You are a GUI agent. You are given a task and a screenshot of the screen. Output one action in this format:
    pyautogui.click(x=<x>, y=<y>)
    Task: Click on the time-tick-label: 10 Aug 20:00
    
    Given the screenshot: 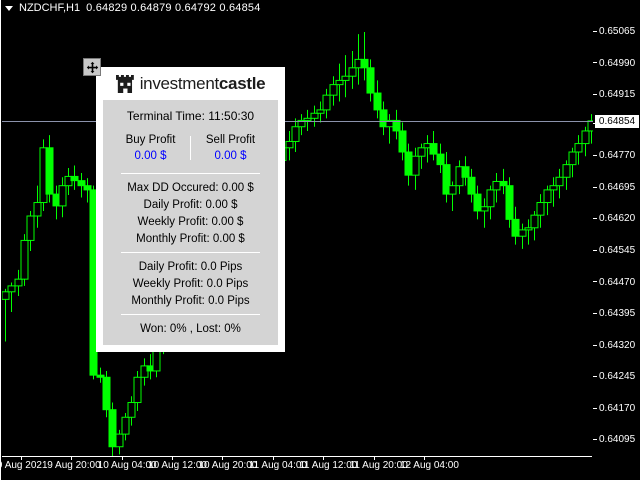 What is the action you would take?
    pyautogui.click(x=228, y=465)
    